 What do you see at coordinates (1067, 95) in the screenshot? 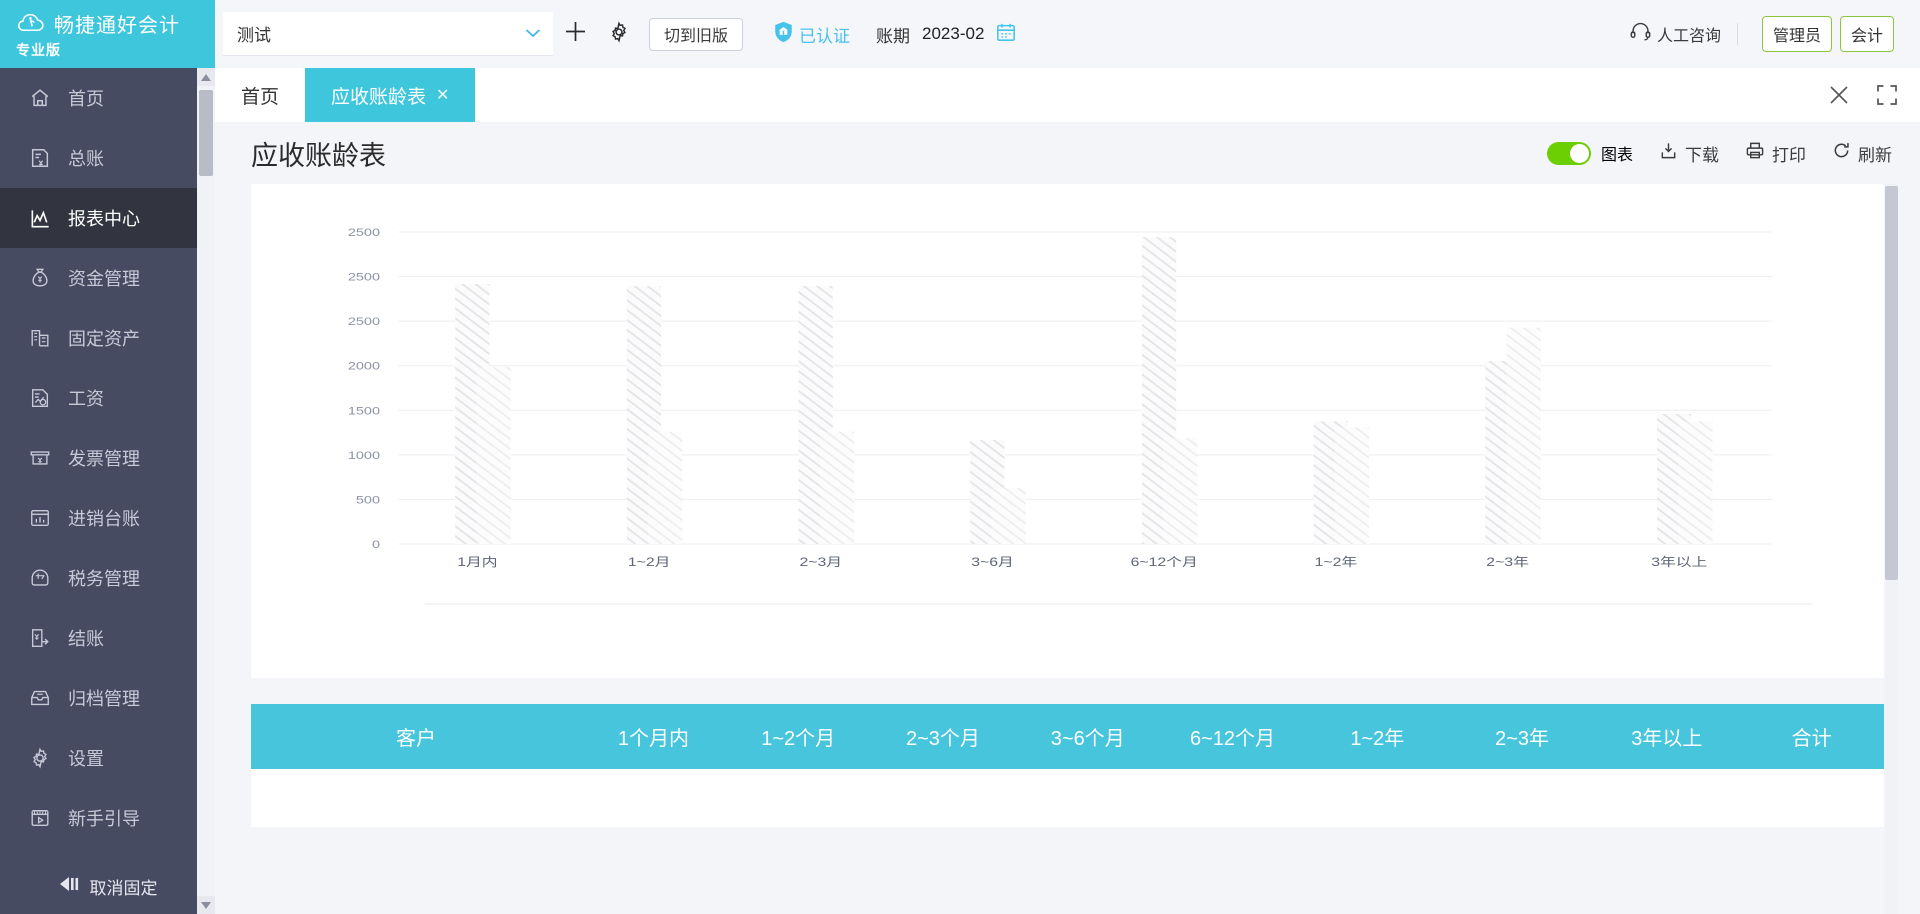
I see `tab-bar: 首页 应收账龄表 ✕` at bounding box center [1067, 95].